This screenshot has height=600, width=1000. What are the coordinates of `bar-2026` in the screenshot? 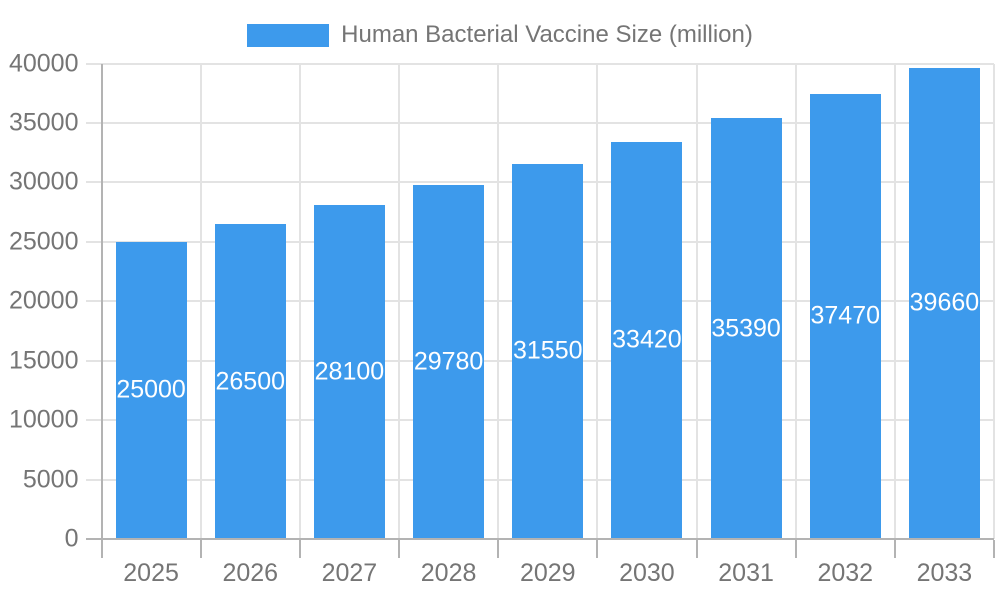 It's located at (250, 381).